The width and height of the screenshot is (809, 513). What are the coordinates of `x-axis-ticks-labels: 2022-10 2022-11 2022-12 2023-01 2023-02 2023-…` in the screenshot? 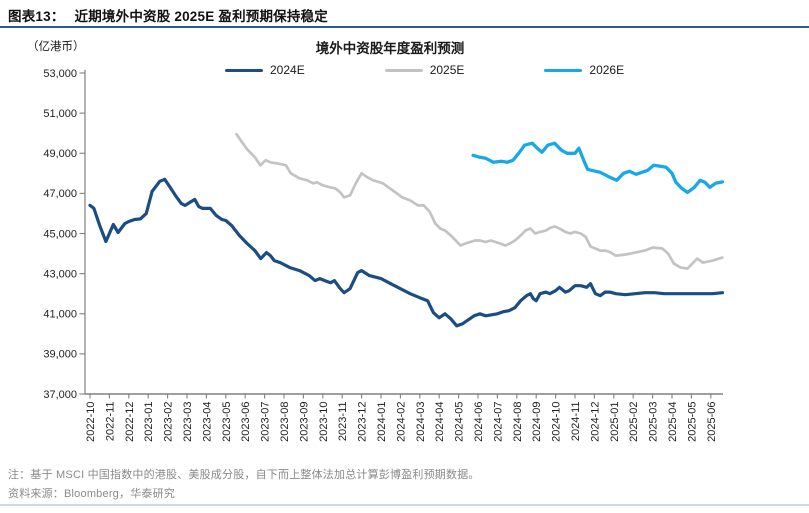 It's located at (401, 418).